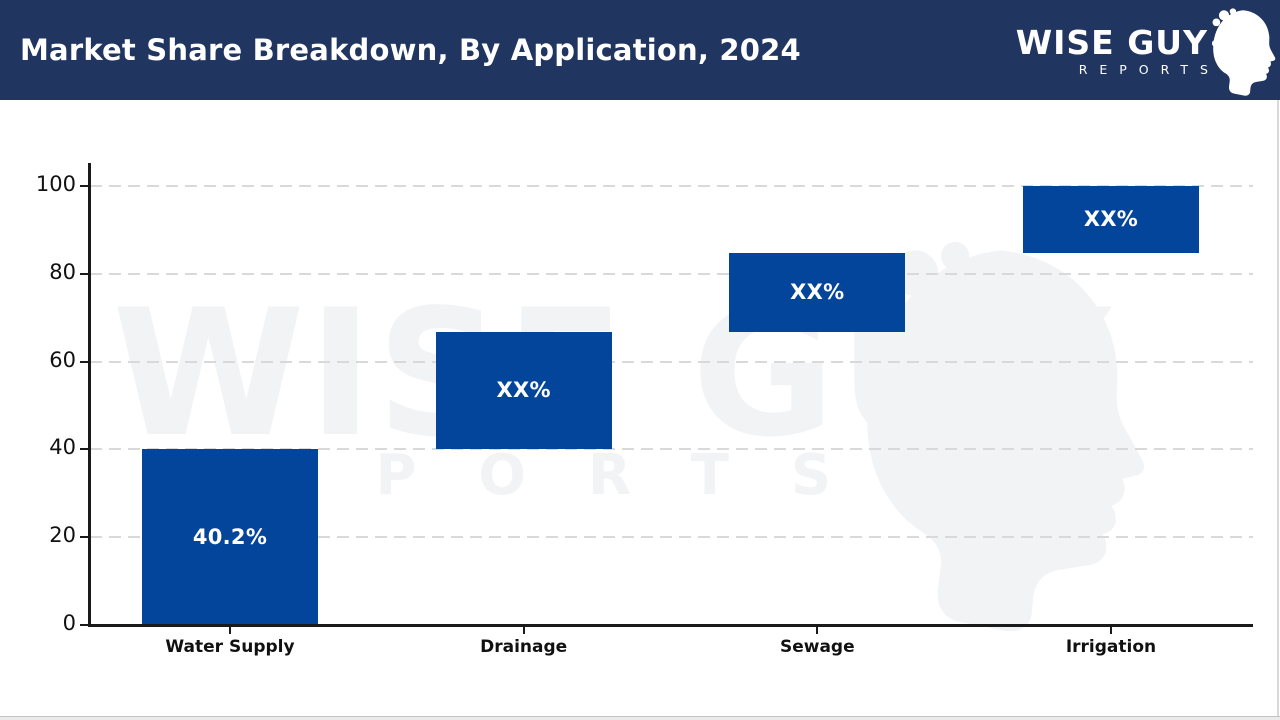  I want to click on x-category-label-1: Drainage, so click(524, 647).